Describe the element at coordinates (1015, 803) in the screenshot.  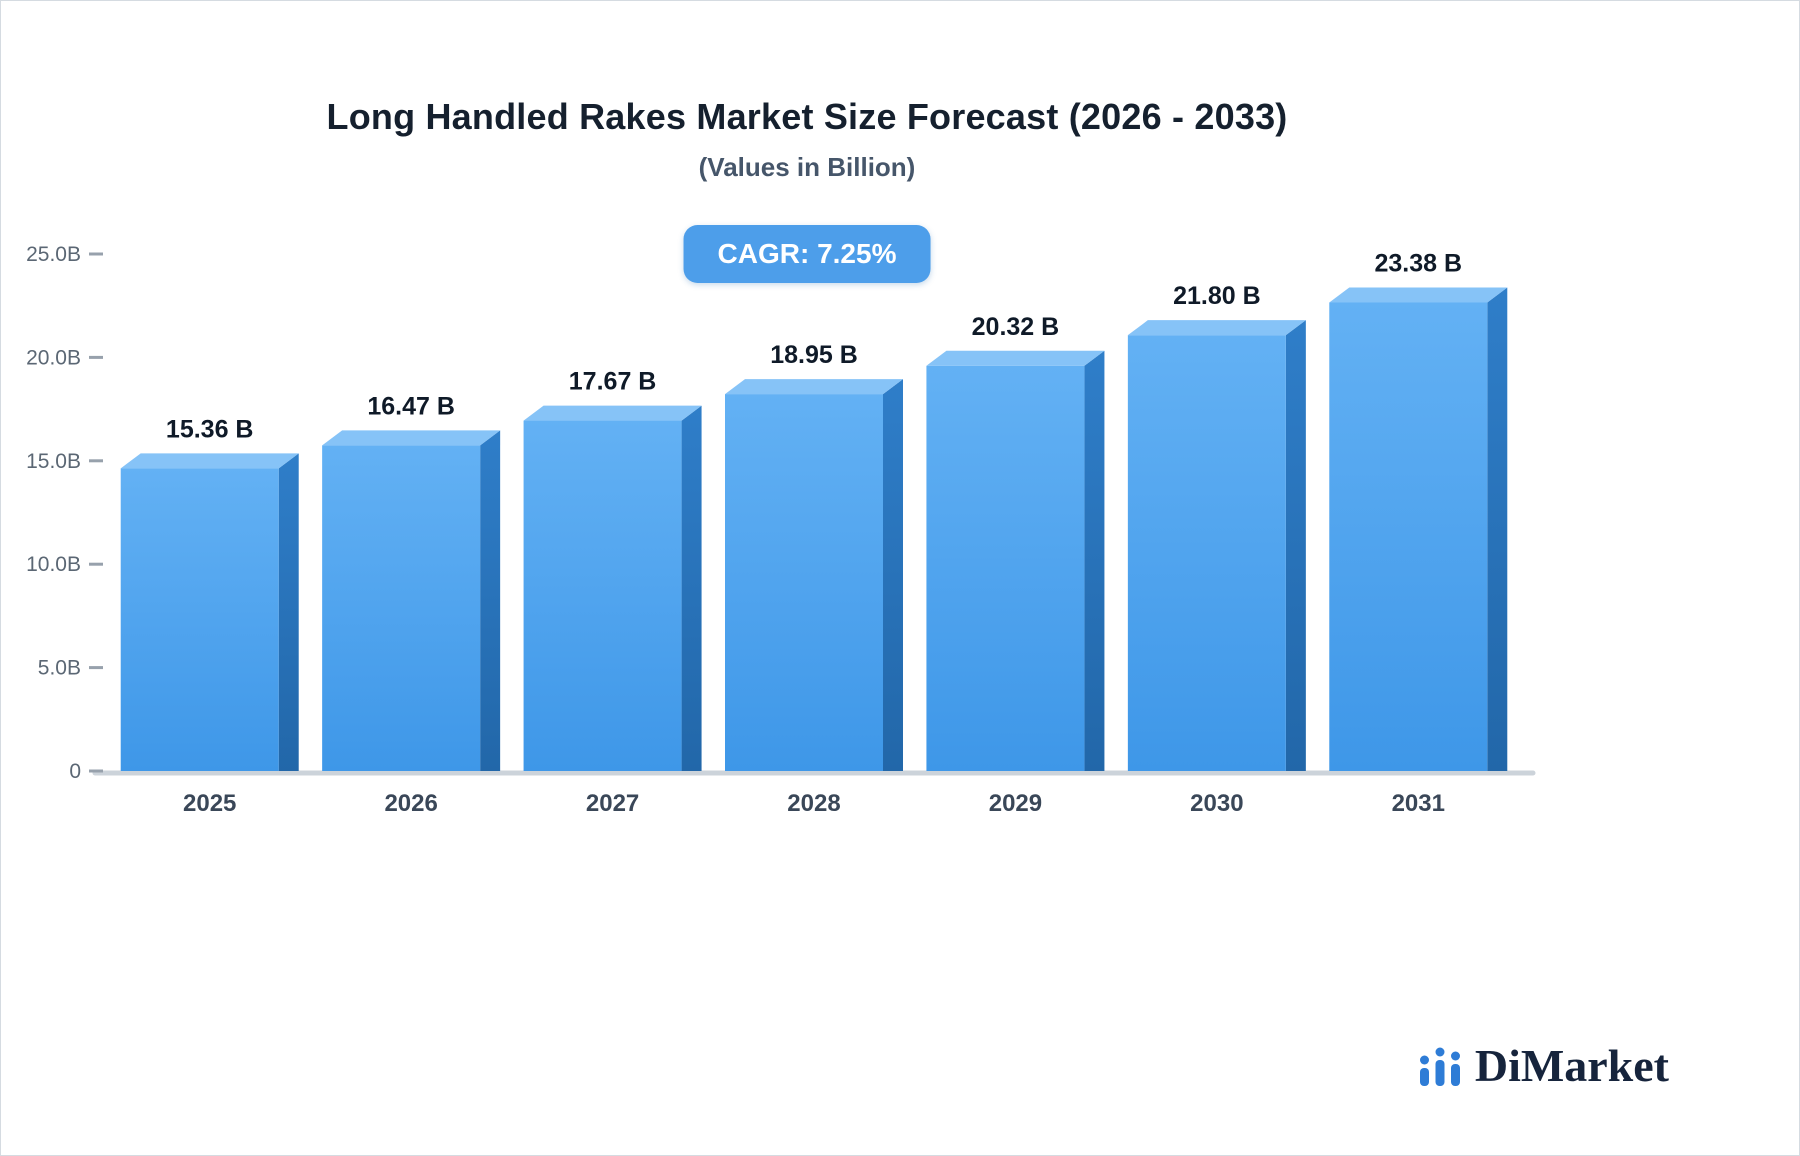
I see `x-axis-label: 2029` at that location.